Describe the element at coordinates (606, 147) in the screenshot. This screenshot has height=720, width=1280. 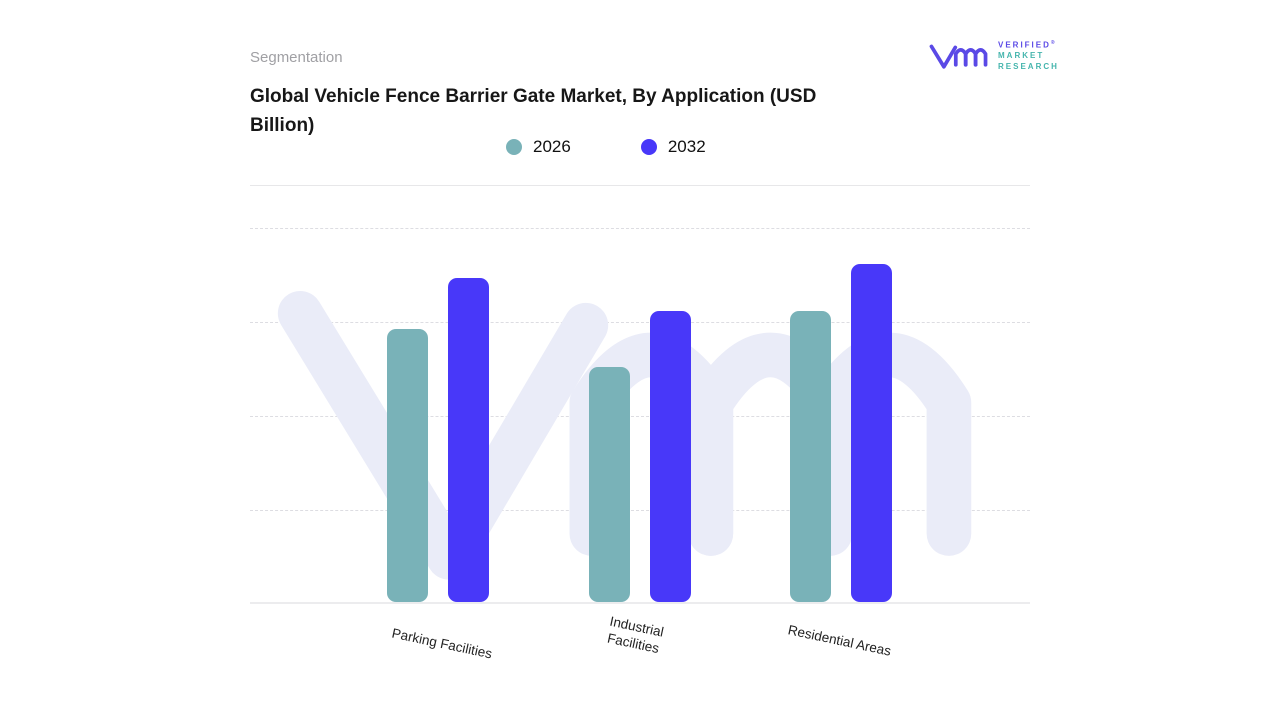
I see `legend: 2026 2032` at that location.